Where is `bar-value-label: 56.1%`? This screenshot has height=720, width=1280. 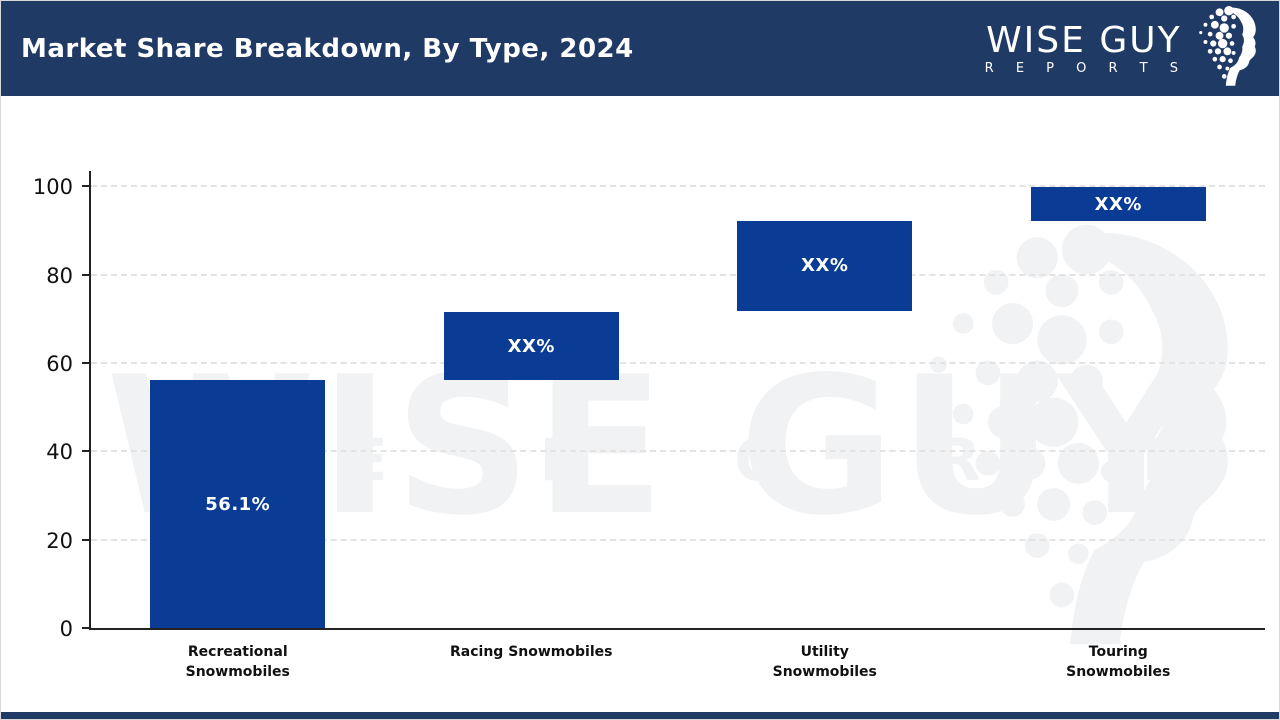
bar-value-label: 56.1% is located at coordinates (238, 504).